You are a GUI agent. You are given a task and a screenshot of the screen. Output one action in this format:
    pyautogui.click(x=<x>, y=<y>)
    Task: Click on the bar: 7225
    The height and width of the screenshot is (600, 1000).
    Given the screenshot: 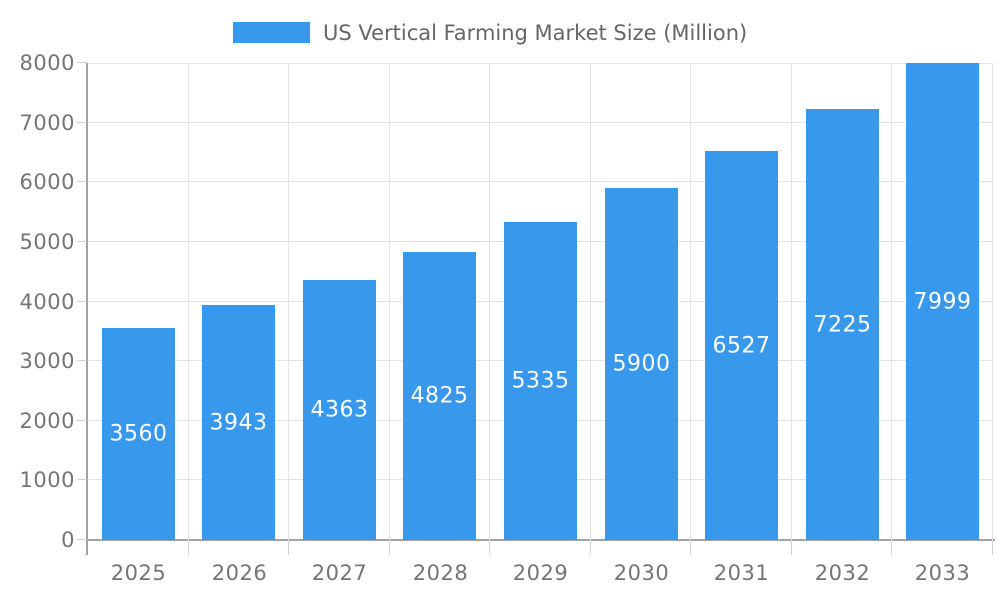 What is the action you would take?
    pyautogui.click(x=842, y=324)
    